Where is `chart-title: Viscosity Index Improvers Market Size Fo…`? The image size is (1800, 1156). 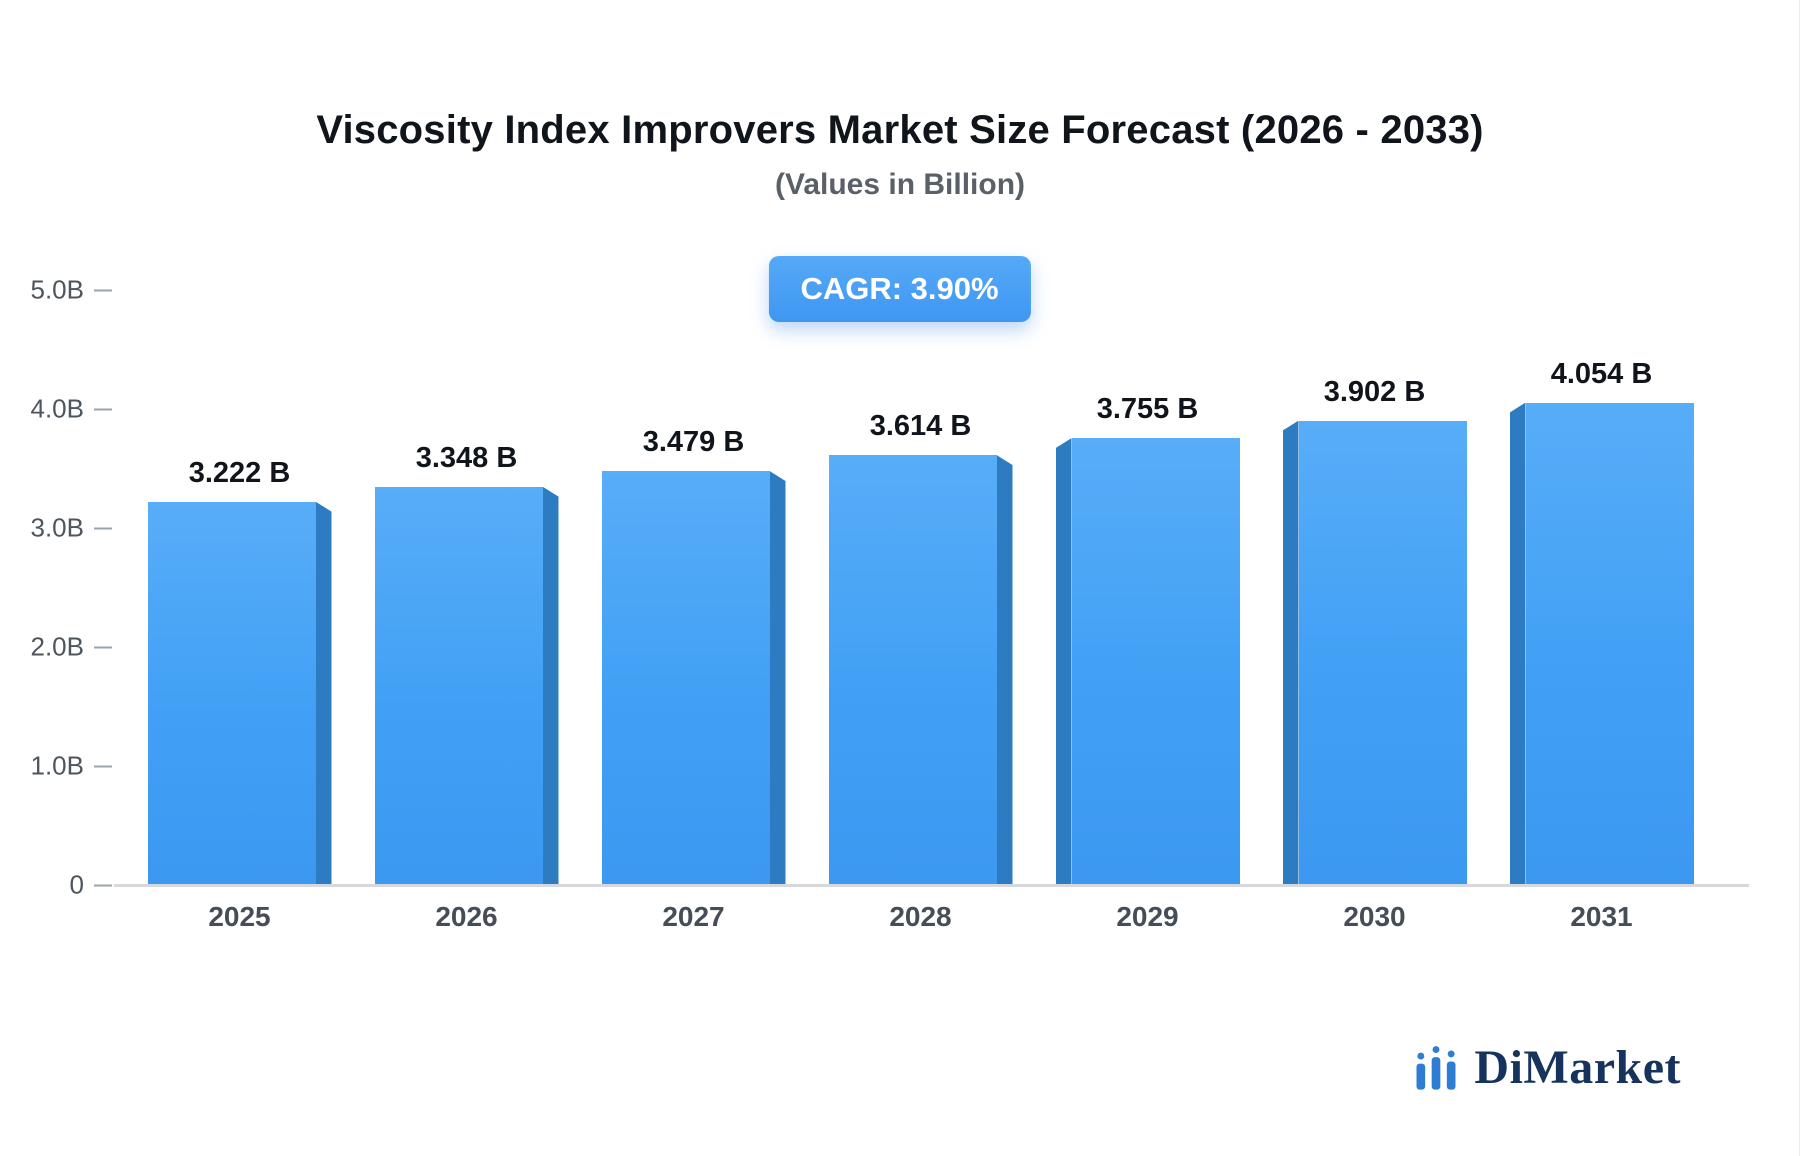
chart-title: Viscosity Index Improvers Market Size Fo… is located at coordinates (900, 130).